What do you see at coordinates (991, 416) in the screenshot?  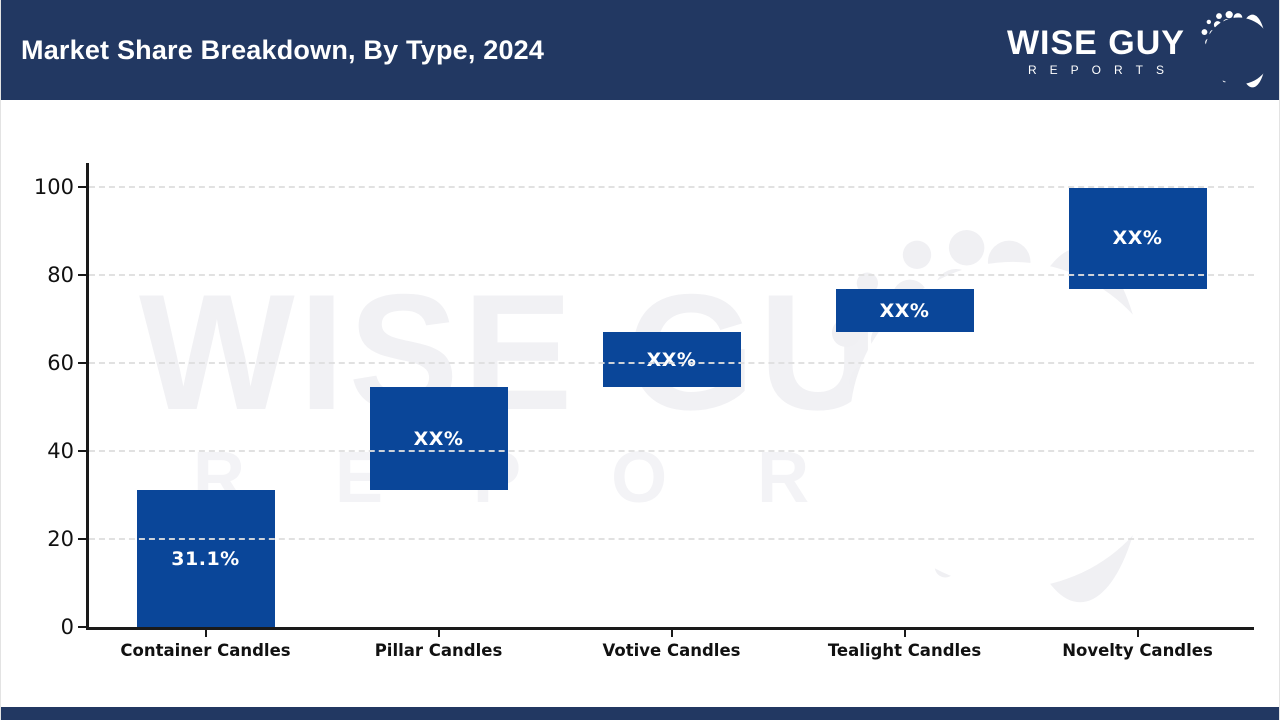 I see `watermark-face-icon` at bounding box center [991, 416].